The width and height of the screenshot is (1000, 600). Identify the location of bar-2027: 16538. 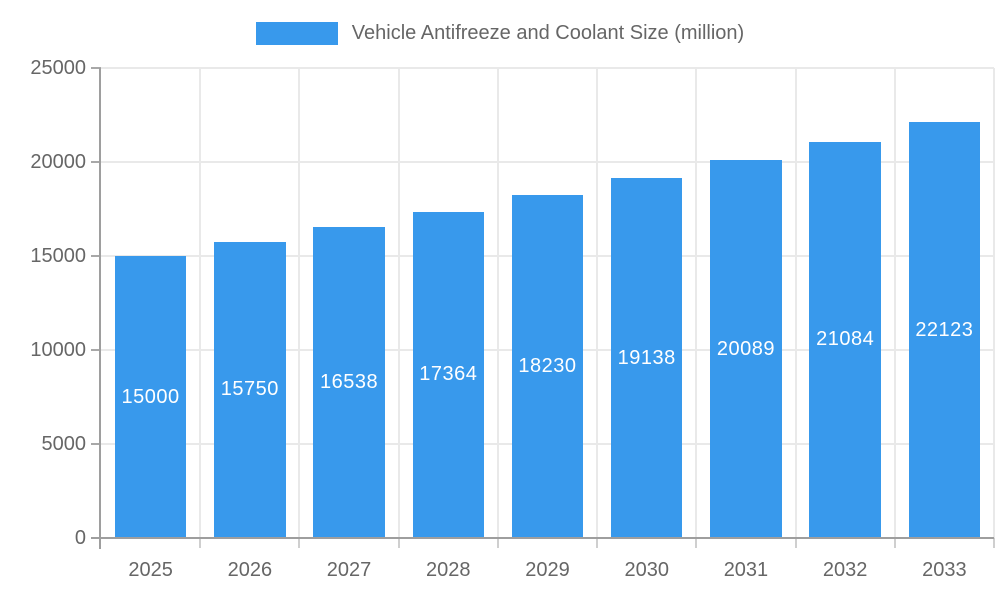
(349, 382).